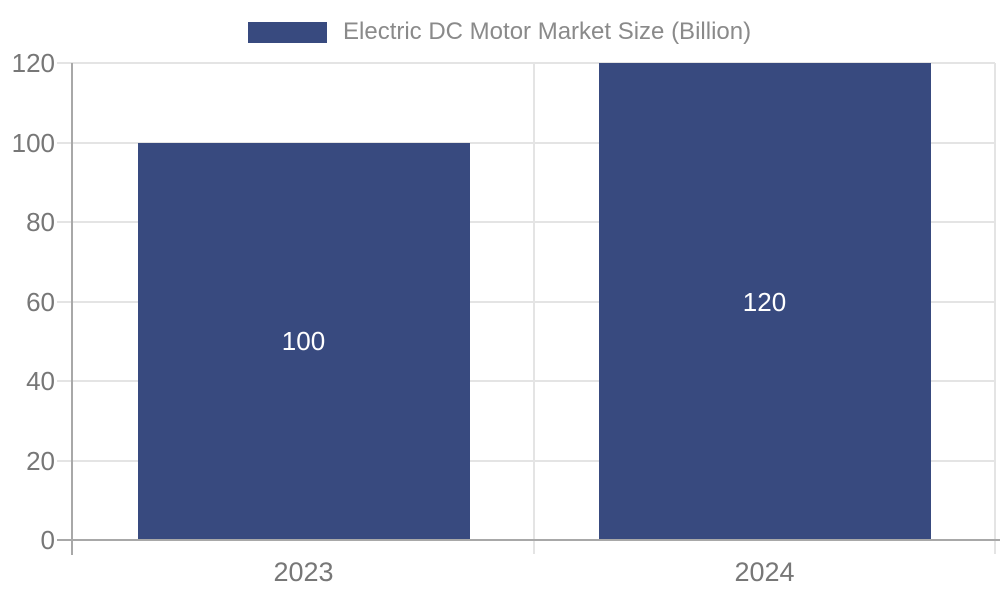  What do you see at coordinates (764, 572) in the screenshot?
I see `x-tick-label: 2024` at bounding box center [764, 572].